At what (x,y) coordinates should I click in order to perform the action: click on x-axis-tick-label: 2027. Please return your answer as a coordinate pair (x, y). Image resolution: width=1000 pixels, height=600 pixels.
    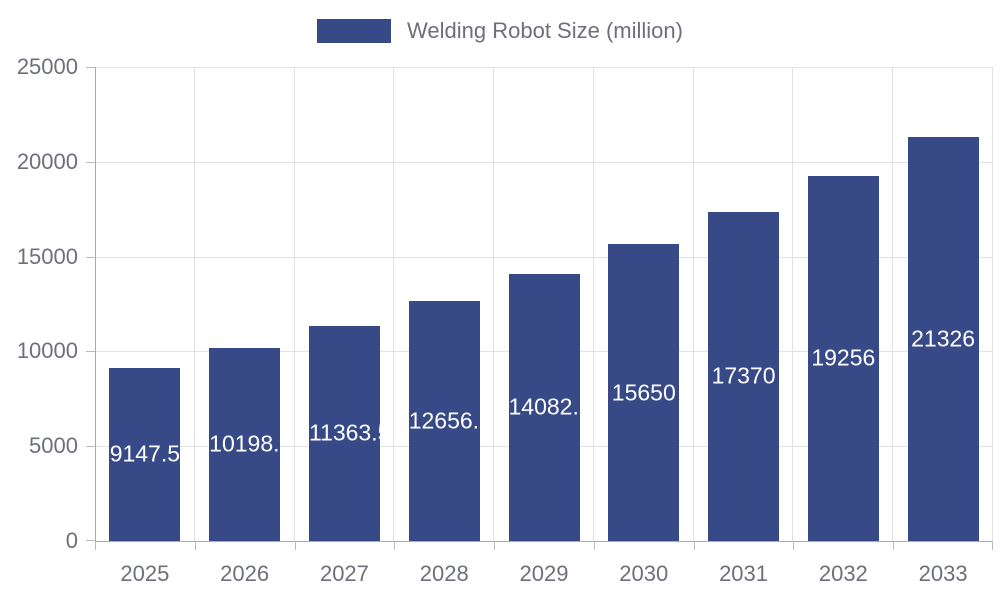
    Looking at the image, I should click on (344, 573).